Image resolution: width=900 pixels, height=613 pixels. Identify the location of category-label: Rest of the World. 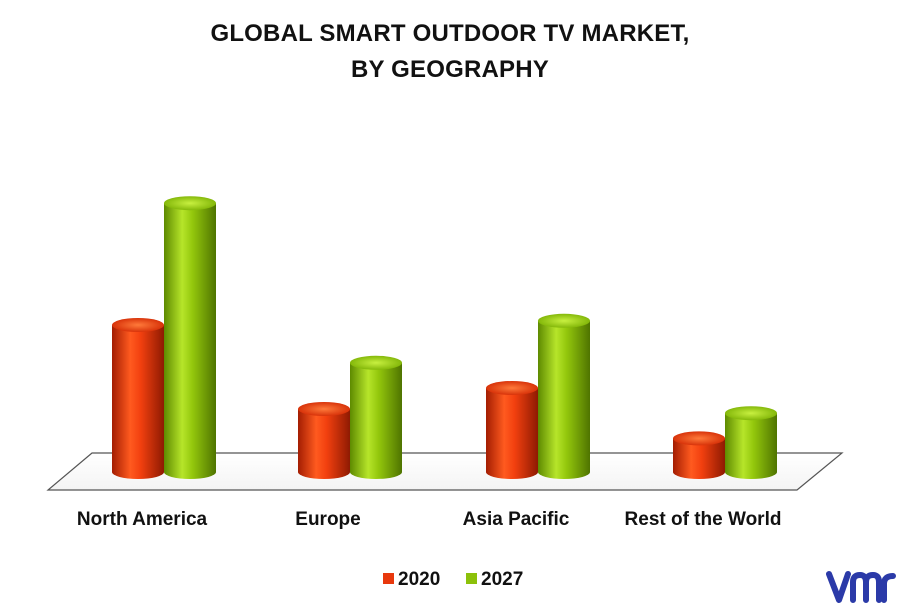
(703, 519).